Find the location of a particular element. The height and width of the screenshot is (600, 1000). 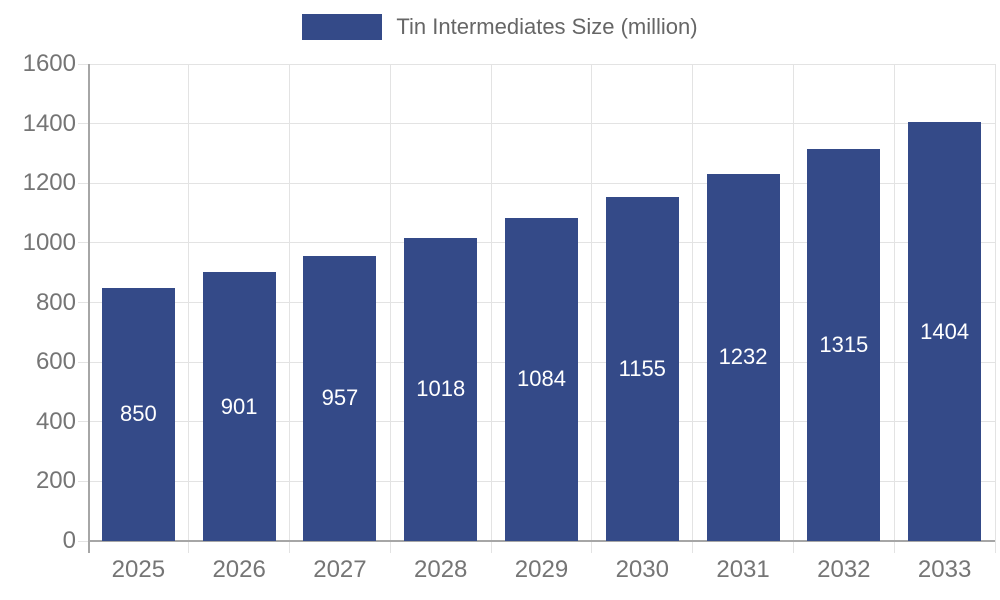

bar-value-label: 1404 is located at coordinates (945, 331).